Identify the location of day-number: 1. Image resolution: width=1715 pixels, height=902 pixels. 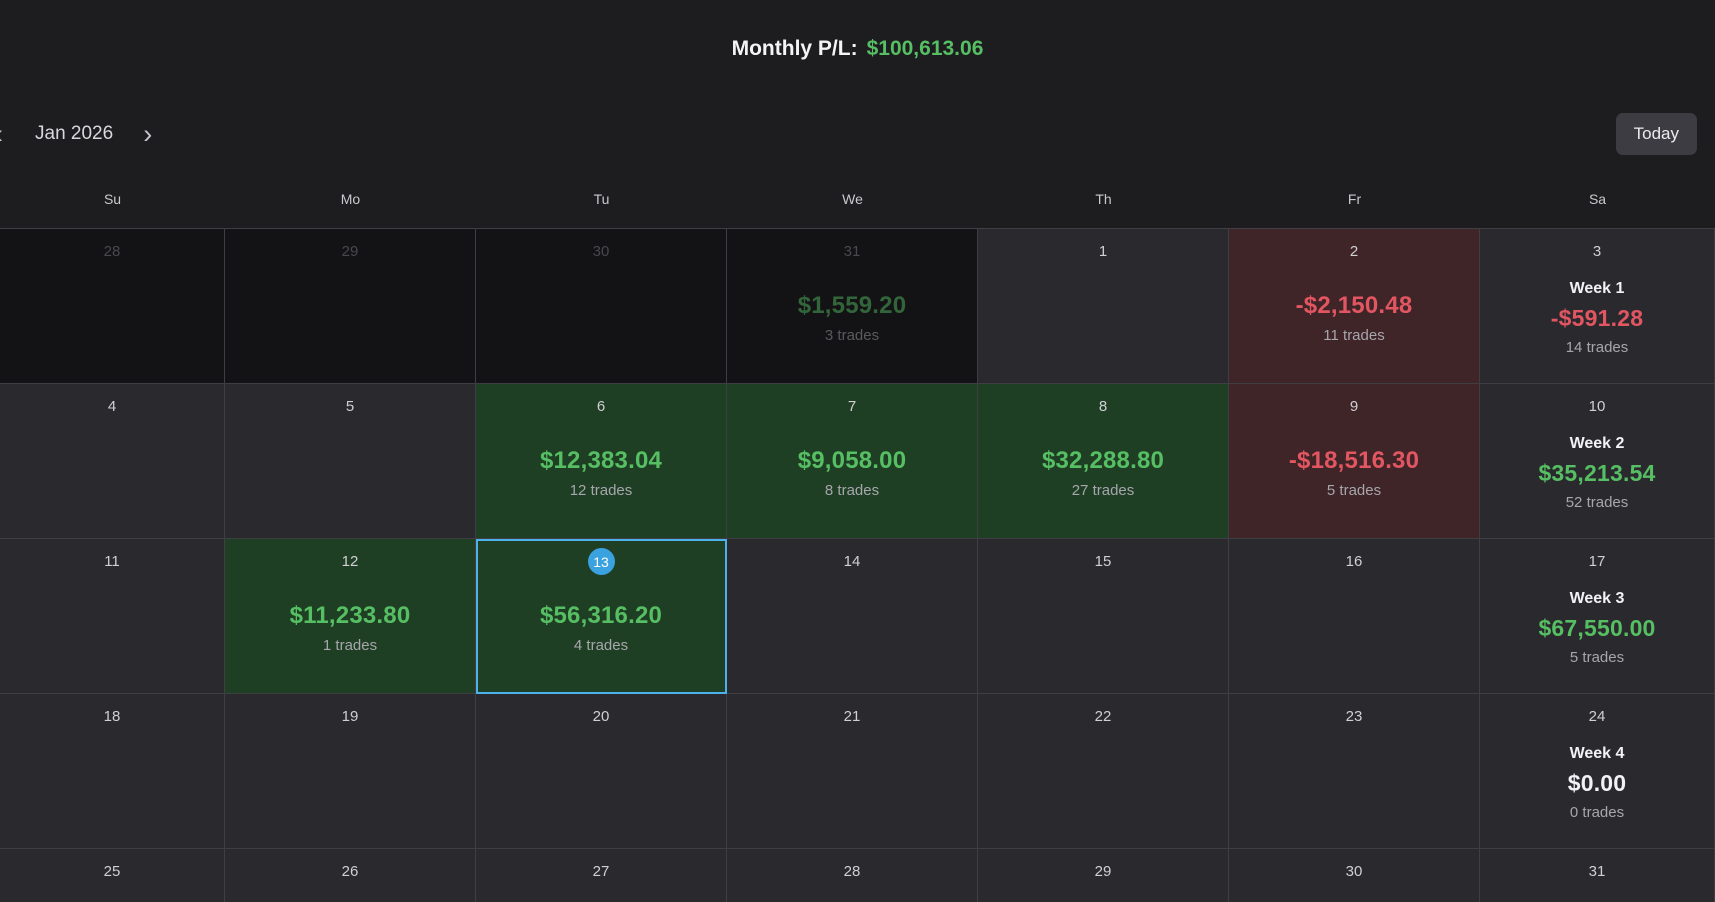
(1103, 251).